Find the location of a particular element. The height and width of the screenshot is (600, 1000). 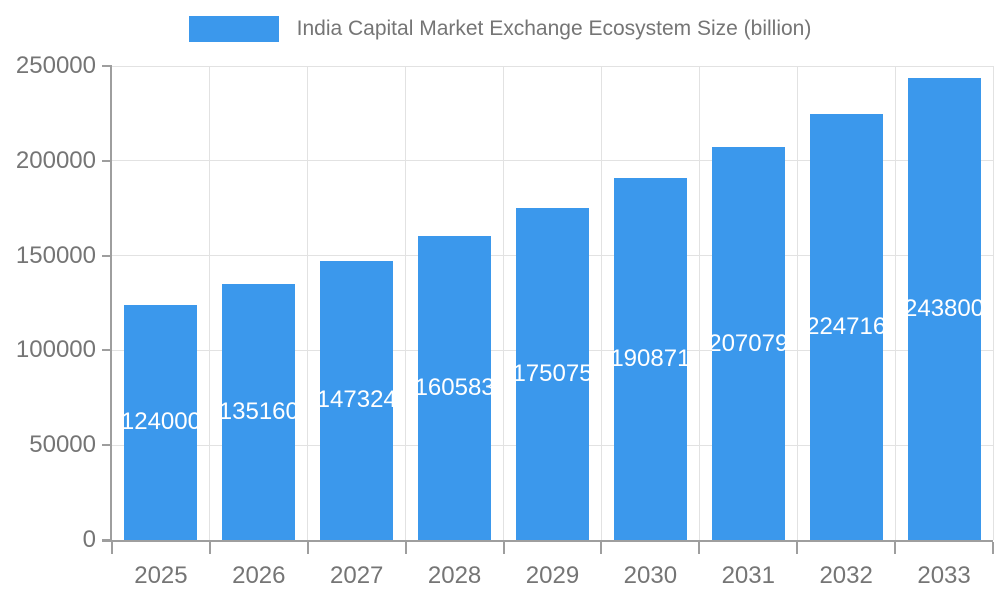

bar-value-label: 207079 is located at coordinates (748, 343).